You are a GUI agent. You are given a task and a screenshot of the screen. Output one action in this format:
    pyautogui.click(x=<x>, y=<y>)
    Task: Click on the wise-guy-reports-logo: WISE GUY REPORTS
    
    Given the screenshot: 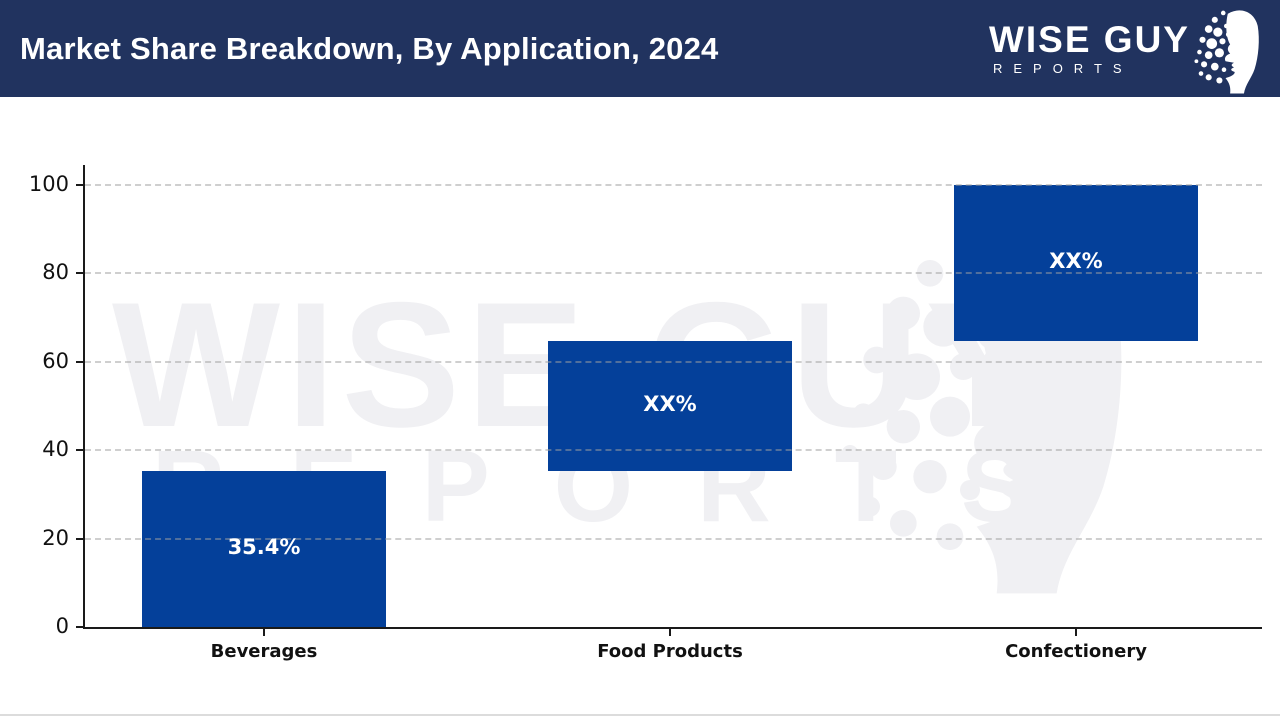 What is the action you would take?
    pyautogui.click(x=1130, y=48)
    